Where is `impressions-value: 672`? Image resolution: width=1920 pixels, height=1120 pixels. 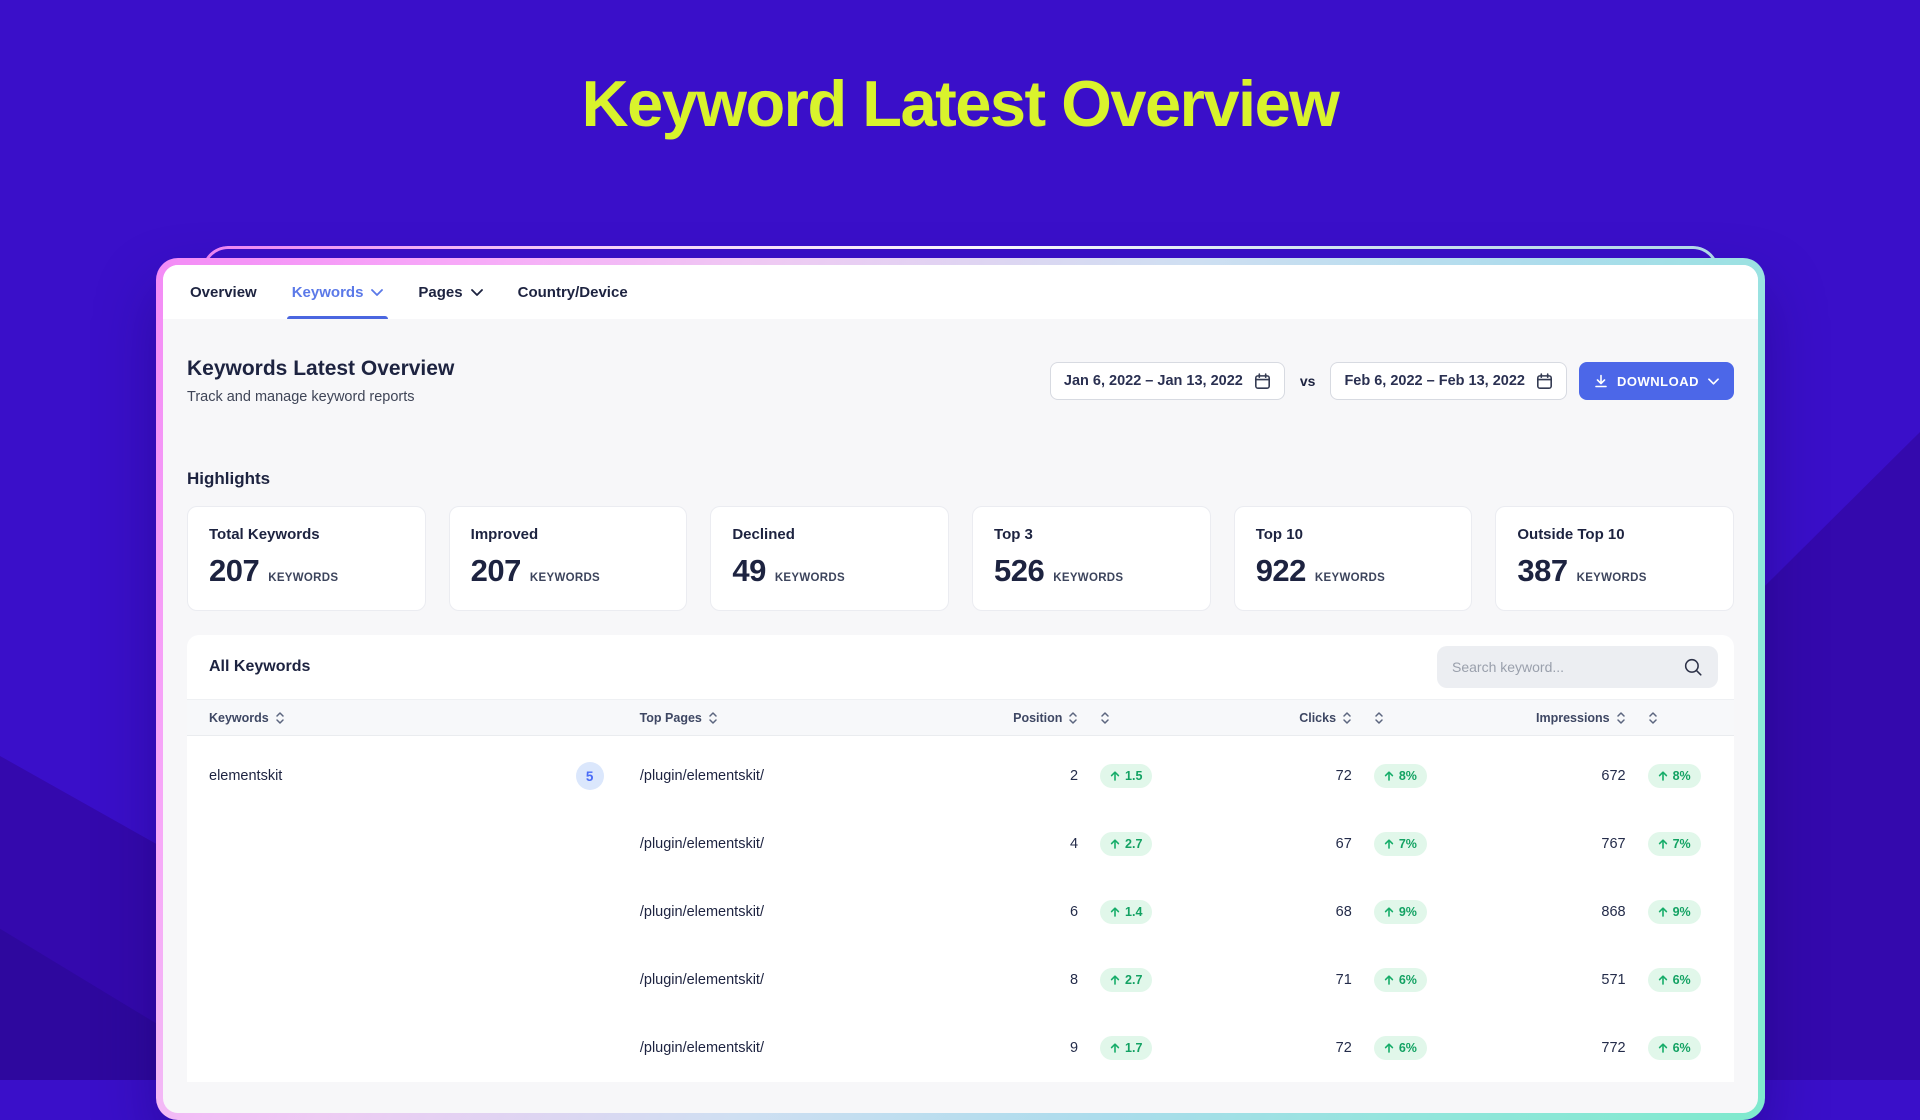
impressions-value: 672 is located at coordinates (1613, 776).